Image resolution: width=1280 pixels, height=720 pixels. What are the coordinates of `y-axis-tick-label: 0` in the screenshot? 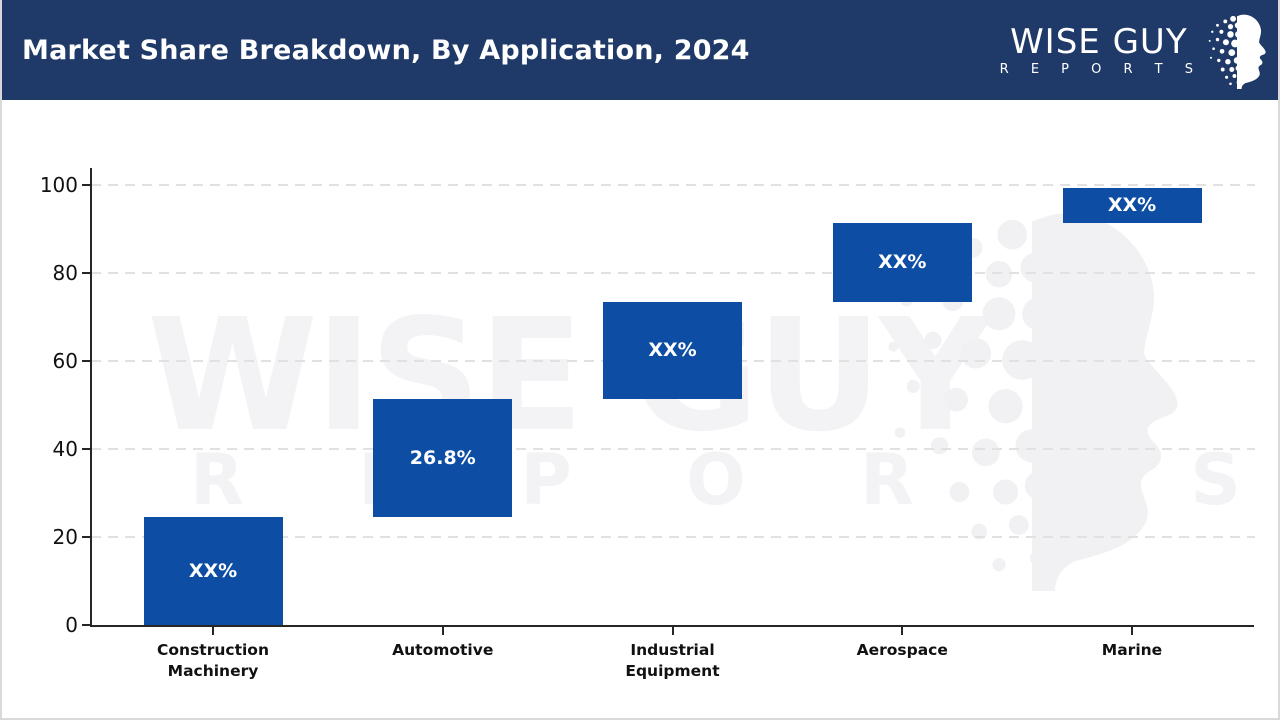 It's located at (71, 625).